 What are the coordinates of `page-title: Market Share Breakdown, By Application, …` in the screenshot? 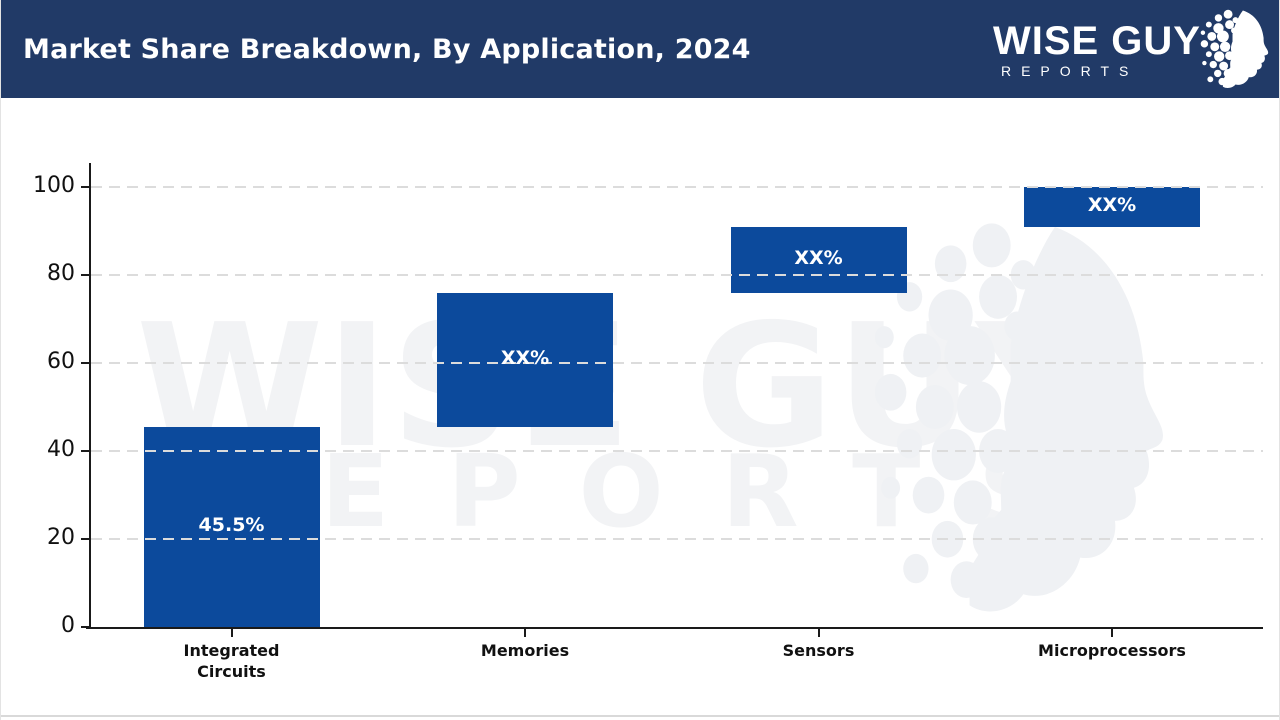 It's located at (387, 49).